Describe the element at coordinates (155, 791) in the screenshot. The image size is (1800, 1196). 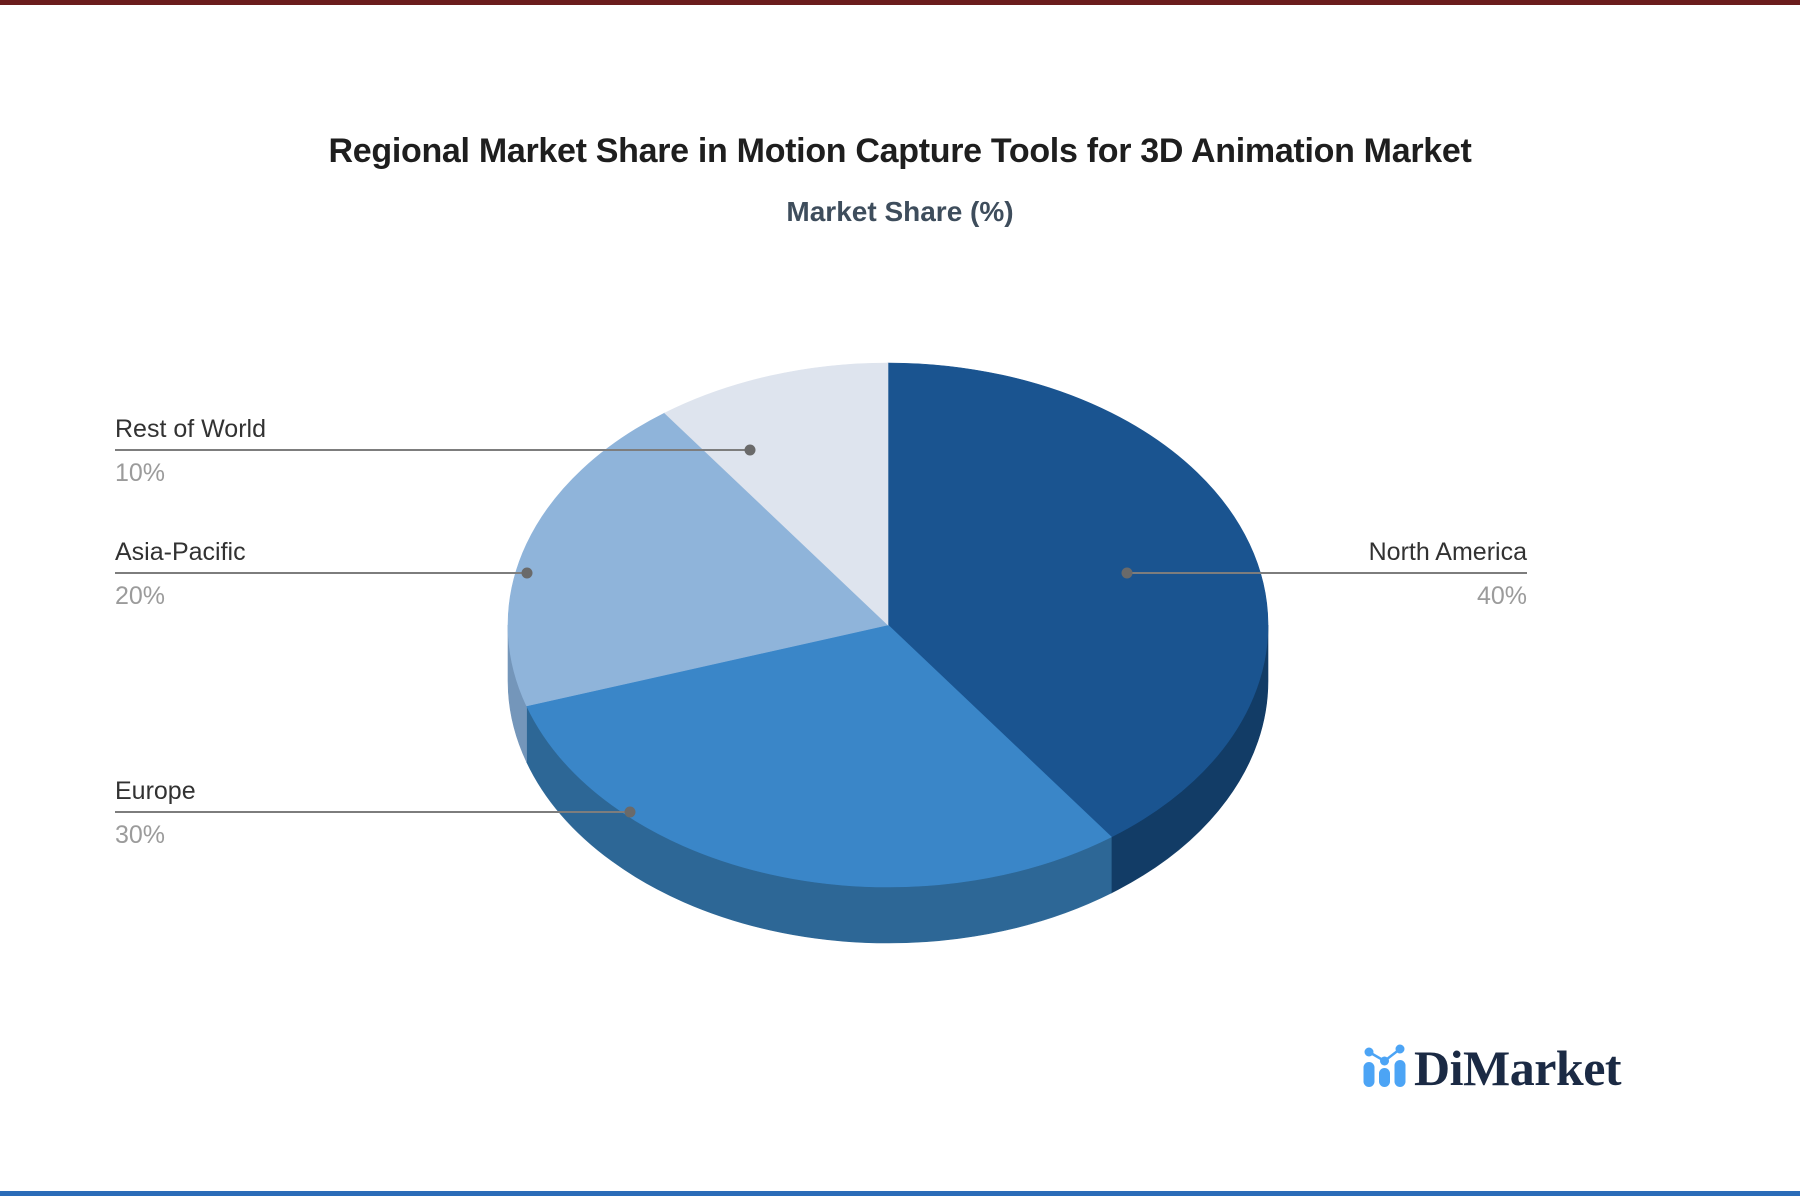
I see `pie-label-europe: Europe` at that location.